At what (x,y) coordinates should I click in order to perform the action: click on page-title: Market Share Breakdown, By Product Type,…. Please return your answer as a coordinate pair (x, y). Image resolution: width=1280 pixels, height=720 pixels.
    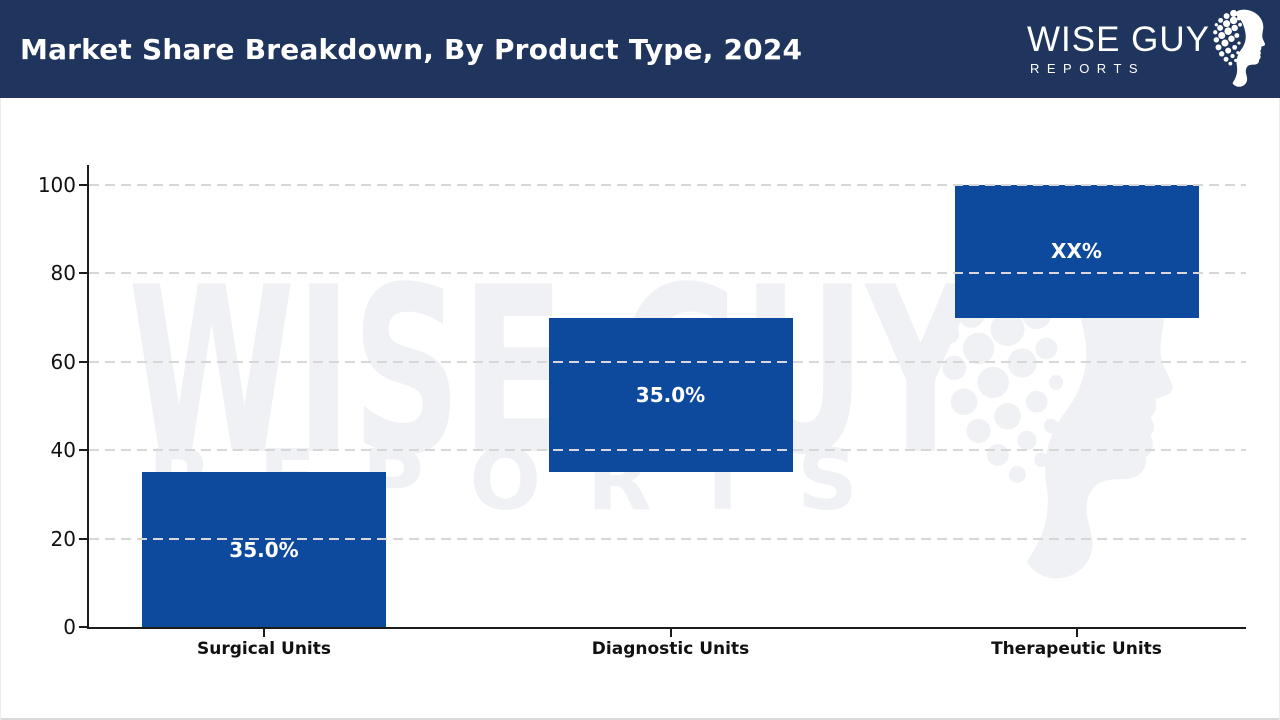
    Looking at the image, I should click on (411, 49).